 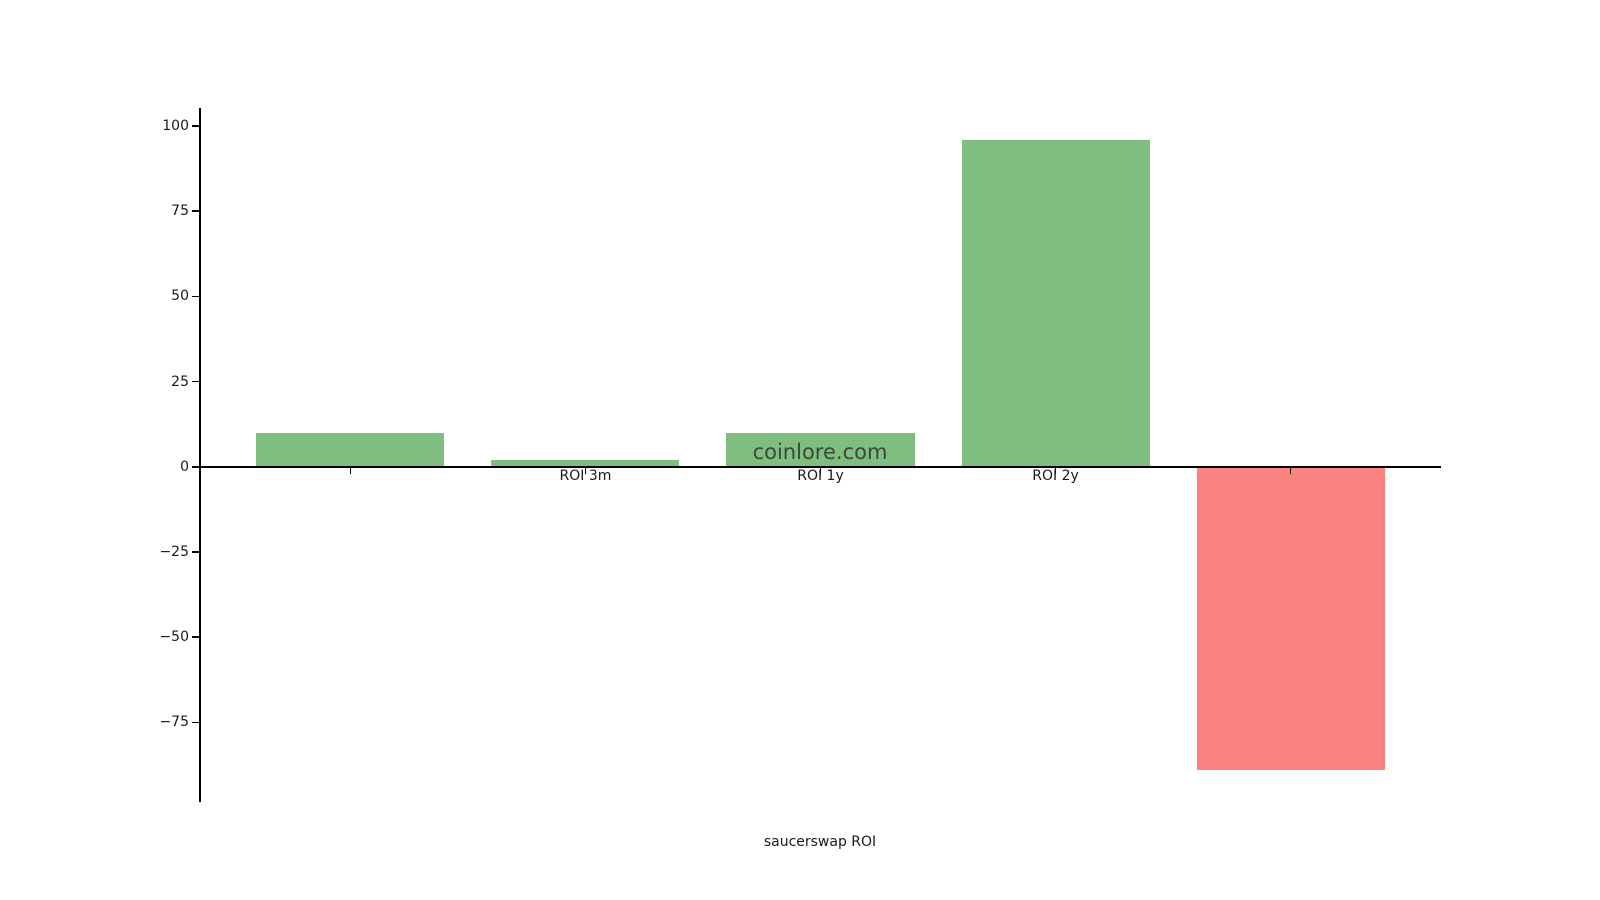 I want to click on x-tick-label: ROI 1y, so click(x=820, y=475).